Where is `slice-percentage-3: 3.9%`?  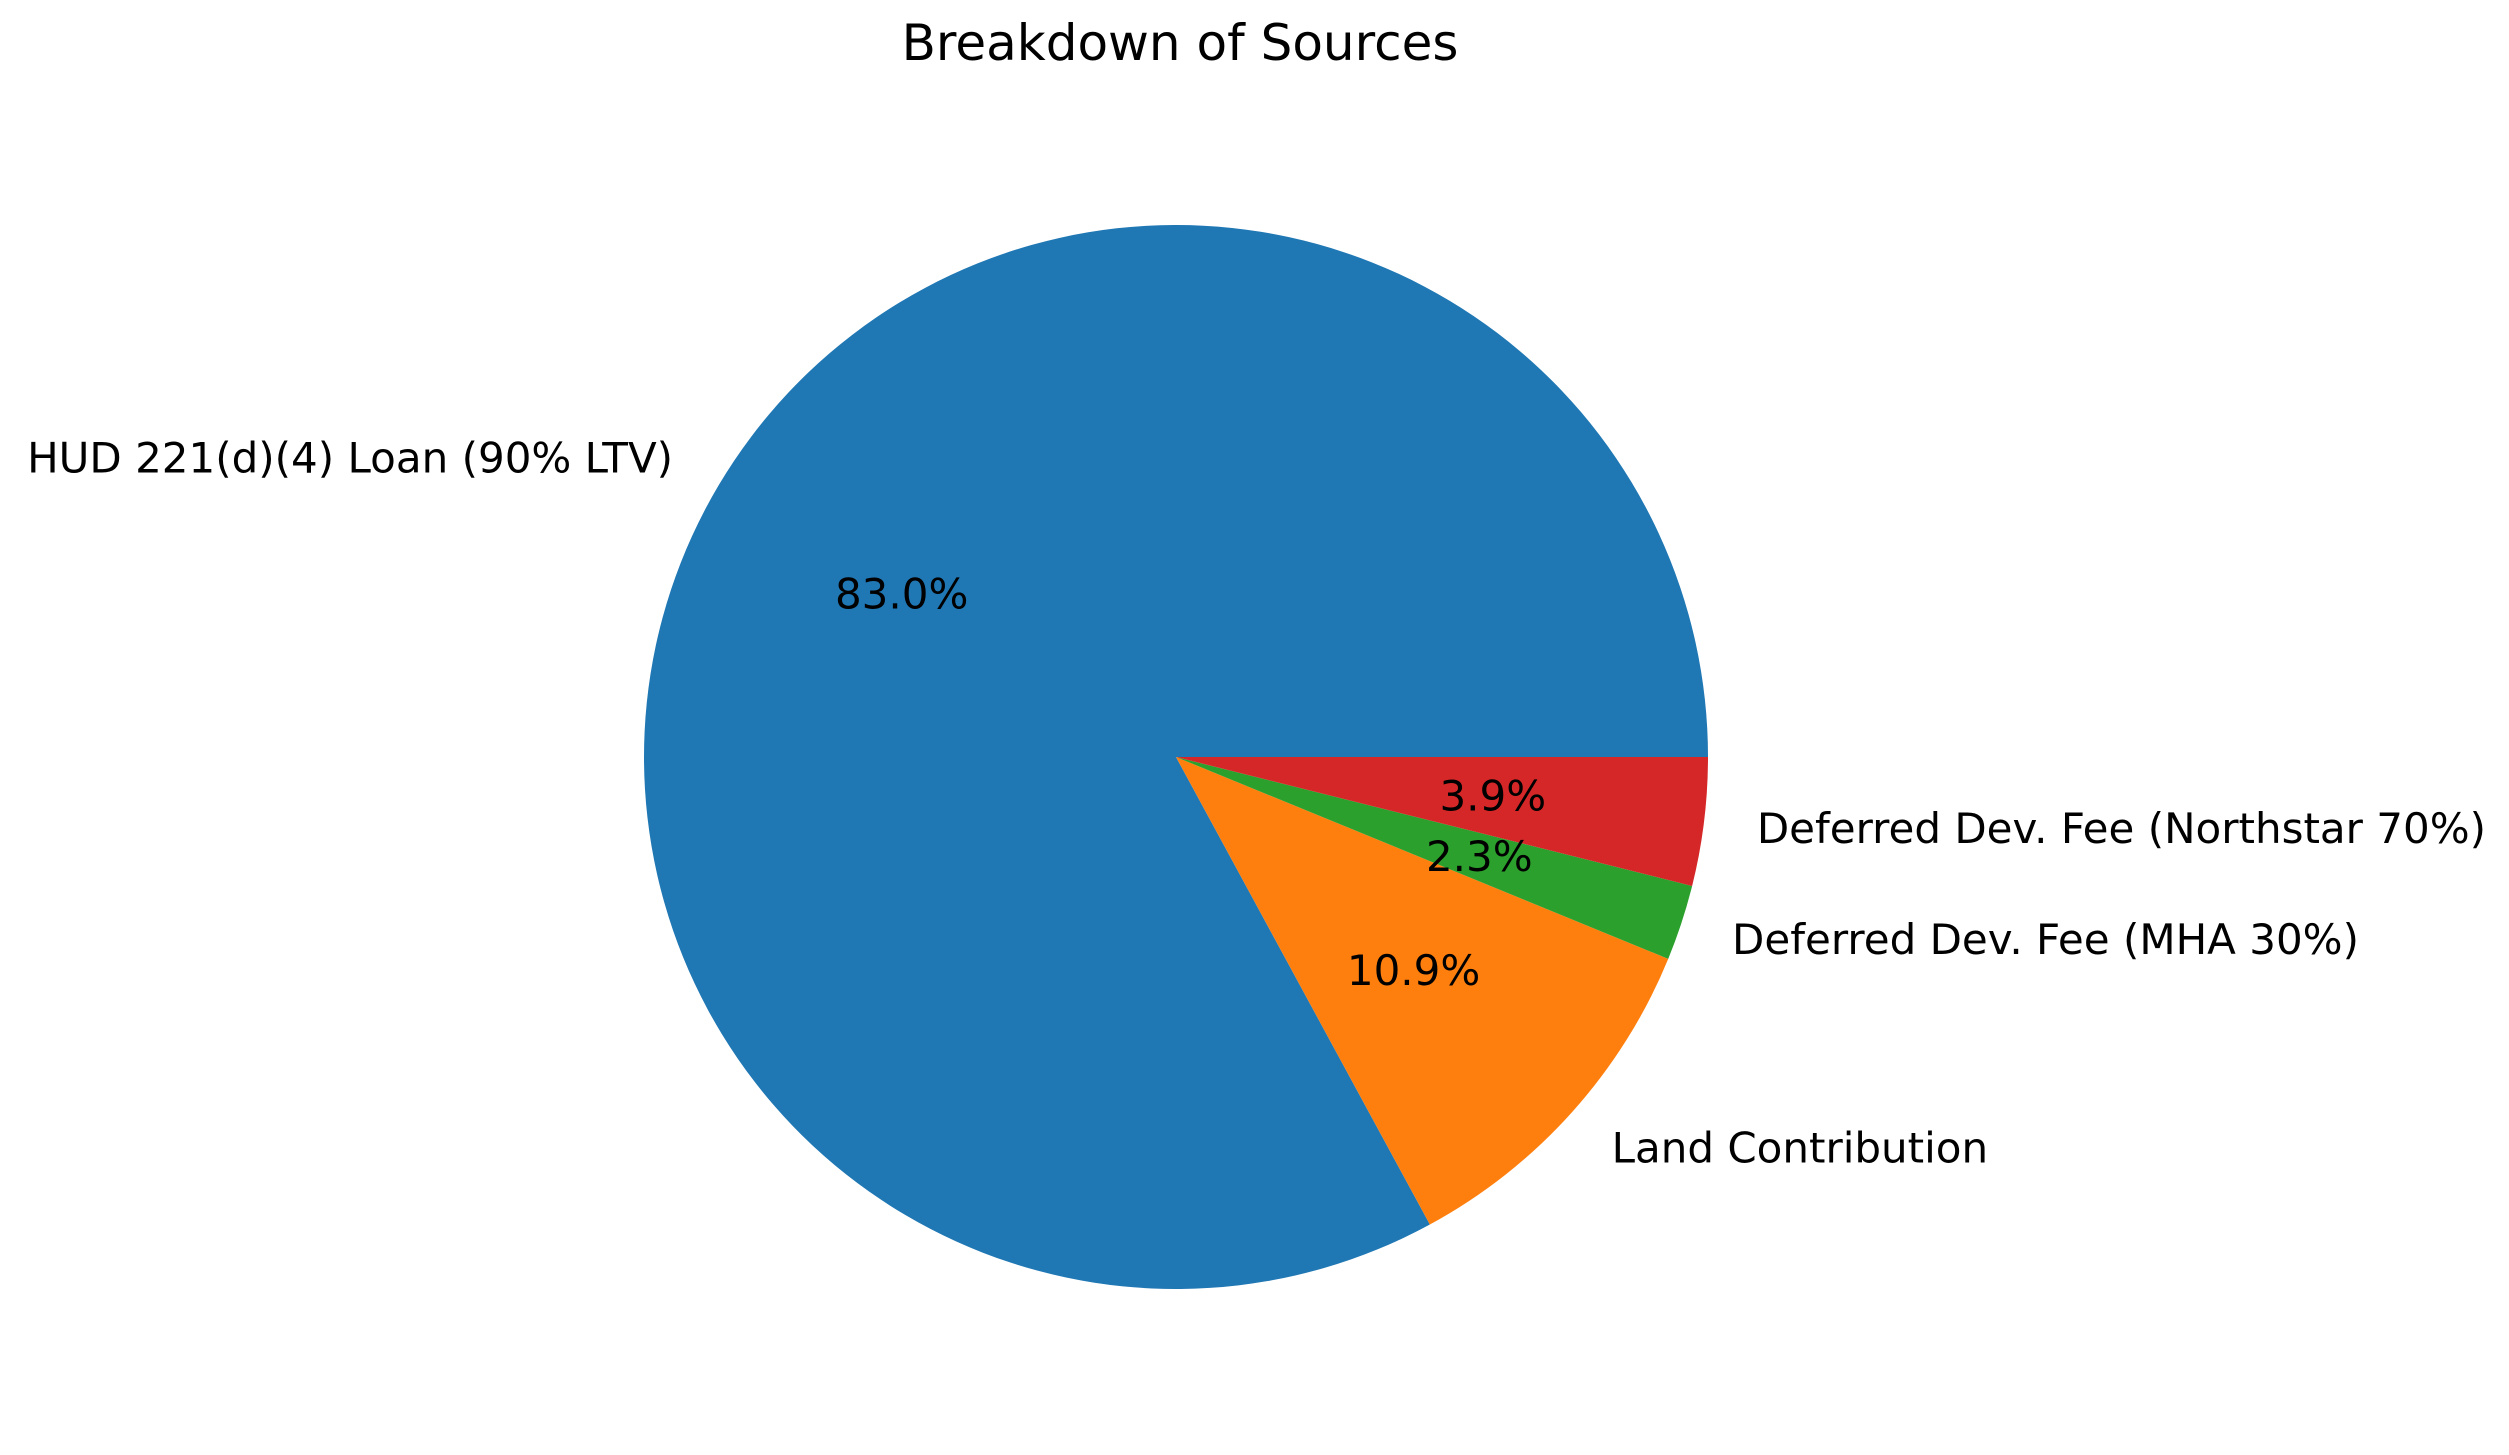
slice-percentage-3: 3.9% is located at coordinates (1492, 796).